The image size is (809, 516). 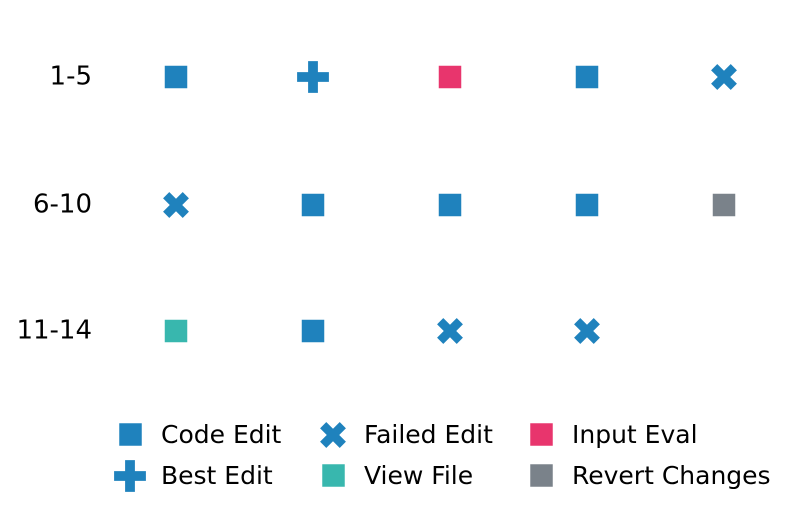 I want to click on code-edit-icon, so click(x=130, y=434).